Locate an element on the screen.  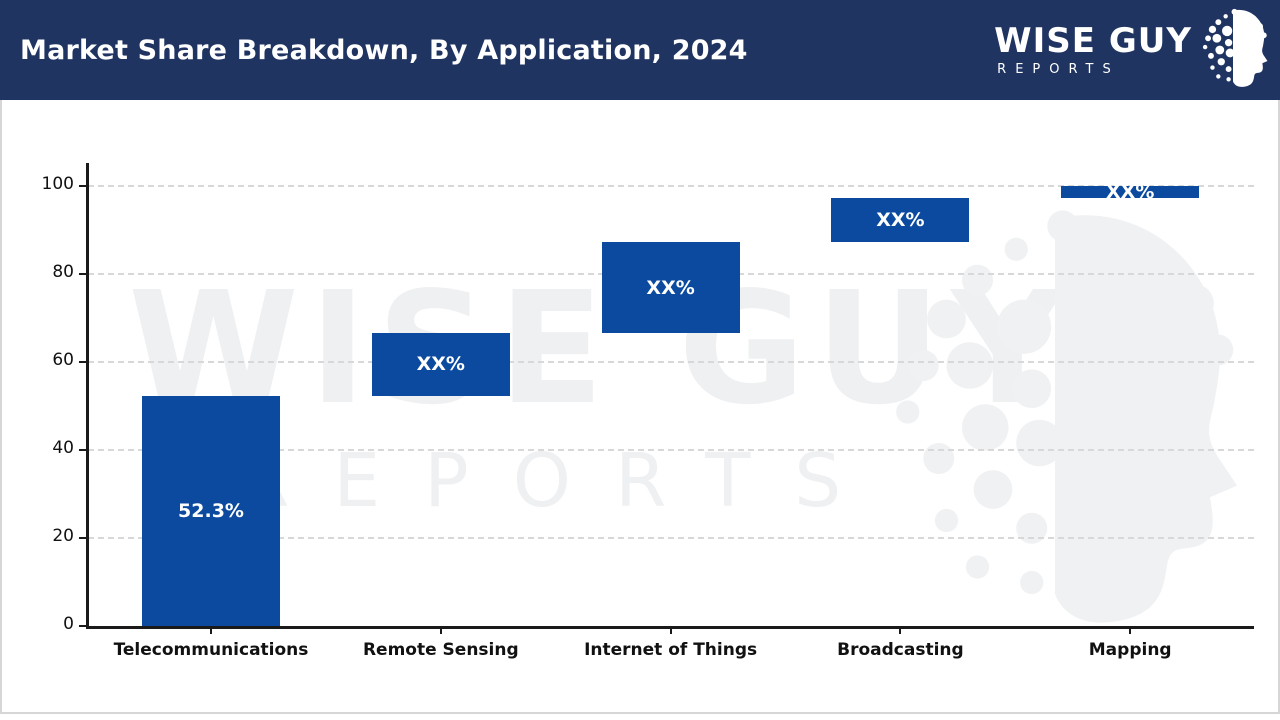
y-axis is located at coordinates (87, 396).